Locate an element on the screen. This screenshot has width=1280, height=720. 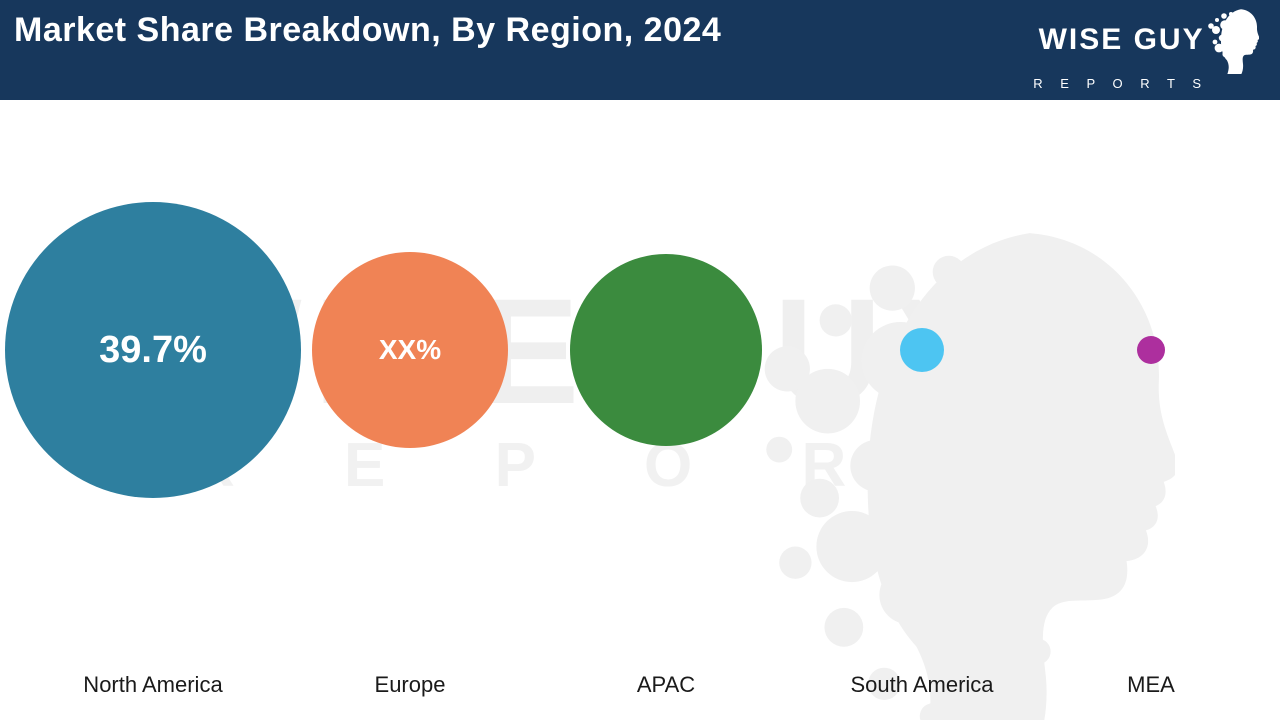
brand-logo: WISE GUY R E P O R T S is located at coordinates (1148, 48).